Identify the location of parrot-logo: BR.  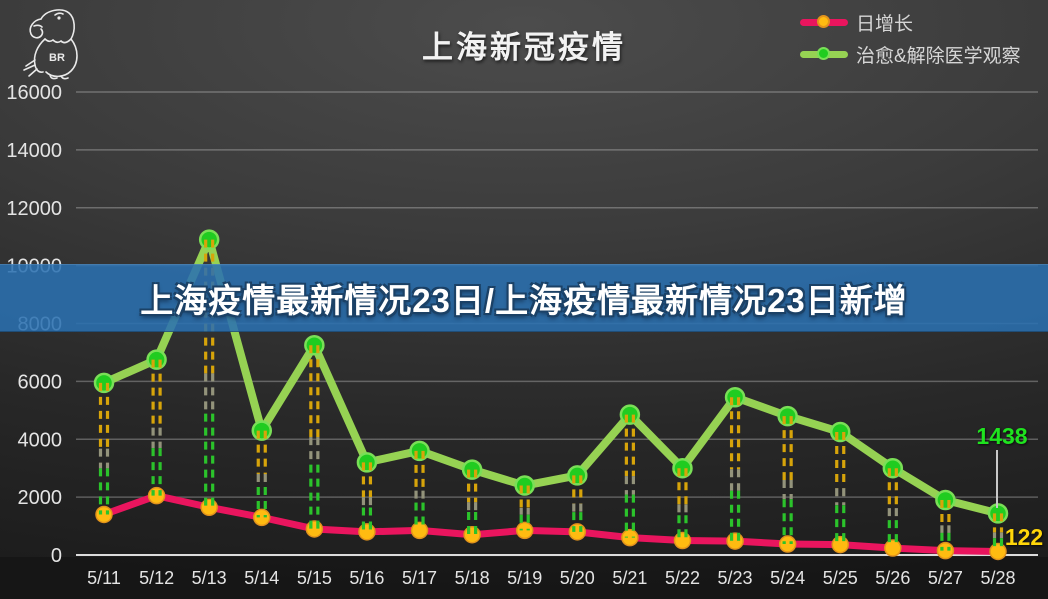
(50, 44).